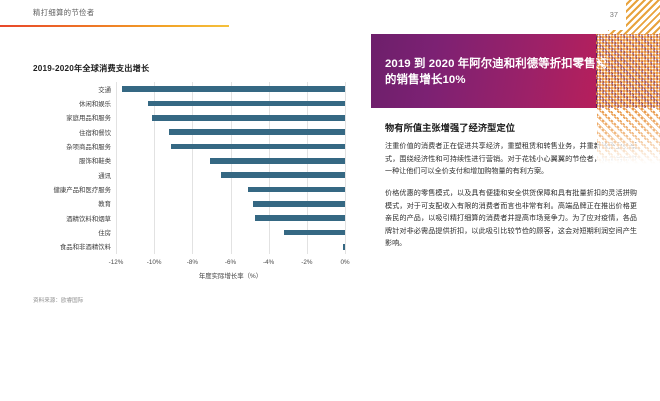  I want to click on body-heading: 物有所值主张增强了经济型定位, so click(450, 128).